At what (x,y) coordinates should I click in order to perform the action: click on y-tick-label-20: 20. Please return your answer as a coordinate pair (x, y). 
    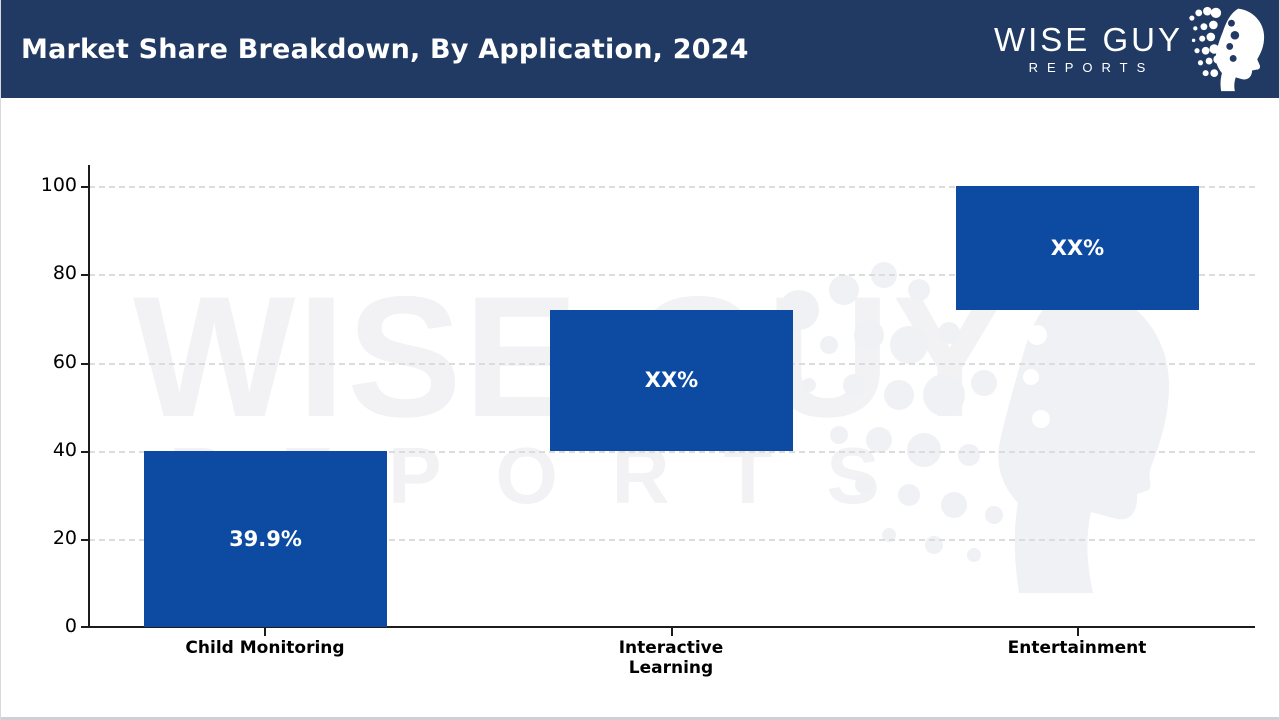
    Looking at the image, I should click on (64, 538).